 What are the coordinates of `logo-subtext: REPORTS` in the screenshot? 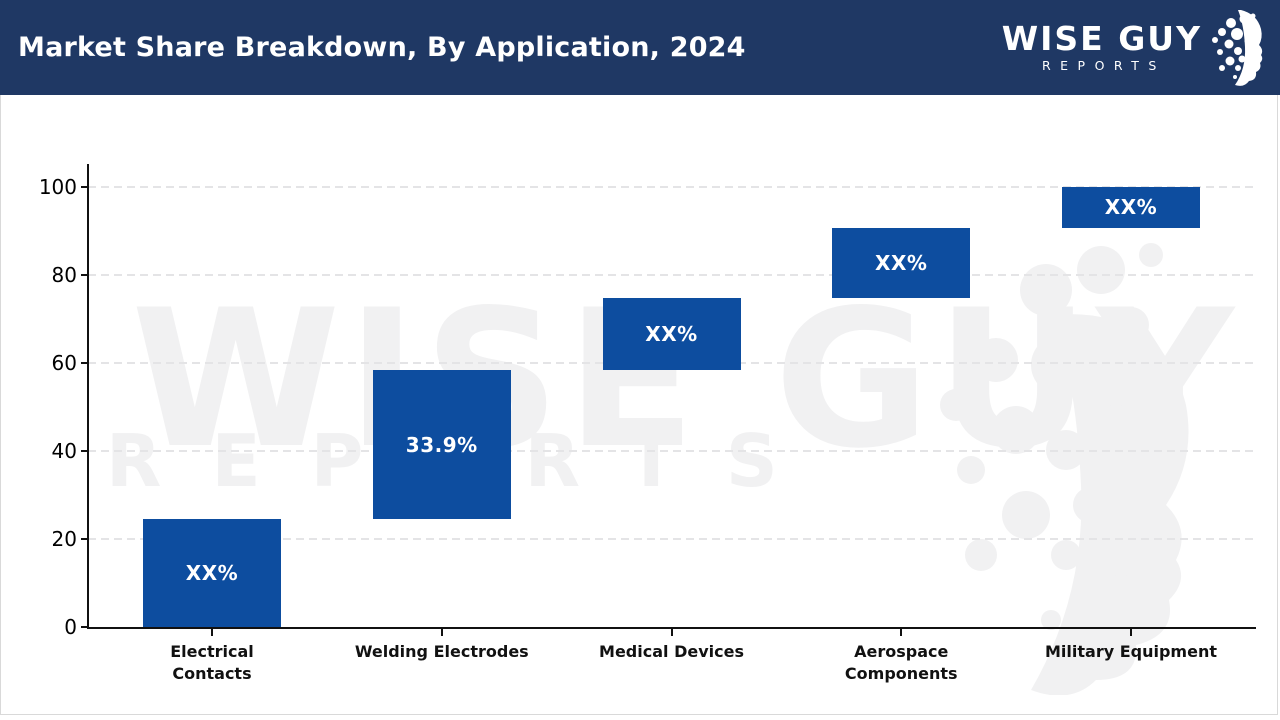 It's located at (1103, 66).